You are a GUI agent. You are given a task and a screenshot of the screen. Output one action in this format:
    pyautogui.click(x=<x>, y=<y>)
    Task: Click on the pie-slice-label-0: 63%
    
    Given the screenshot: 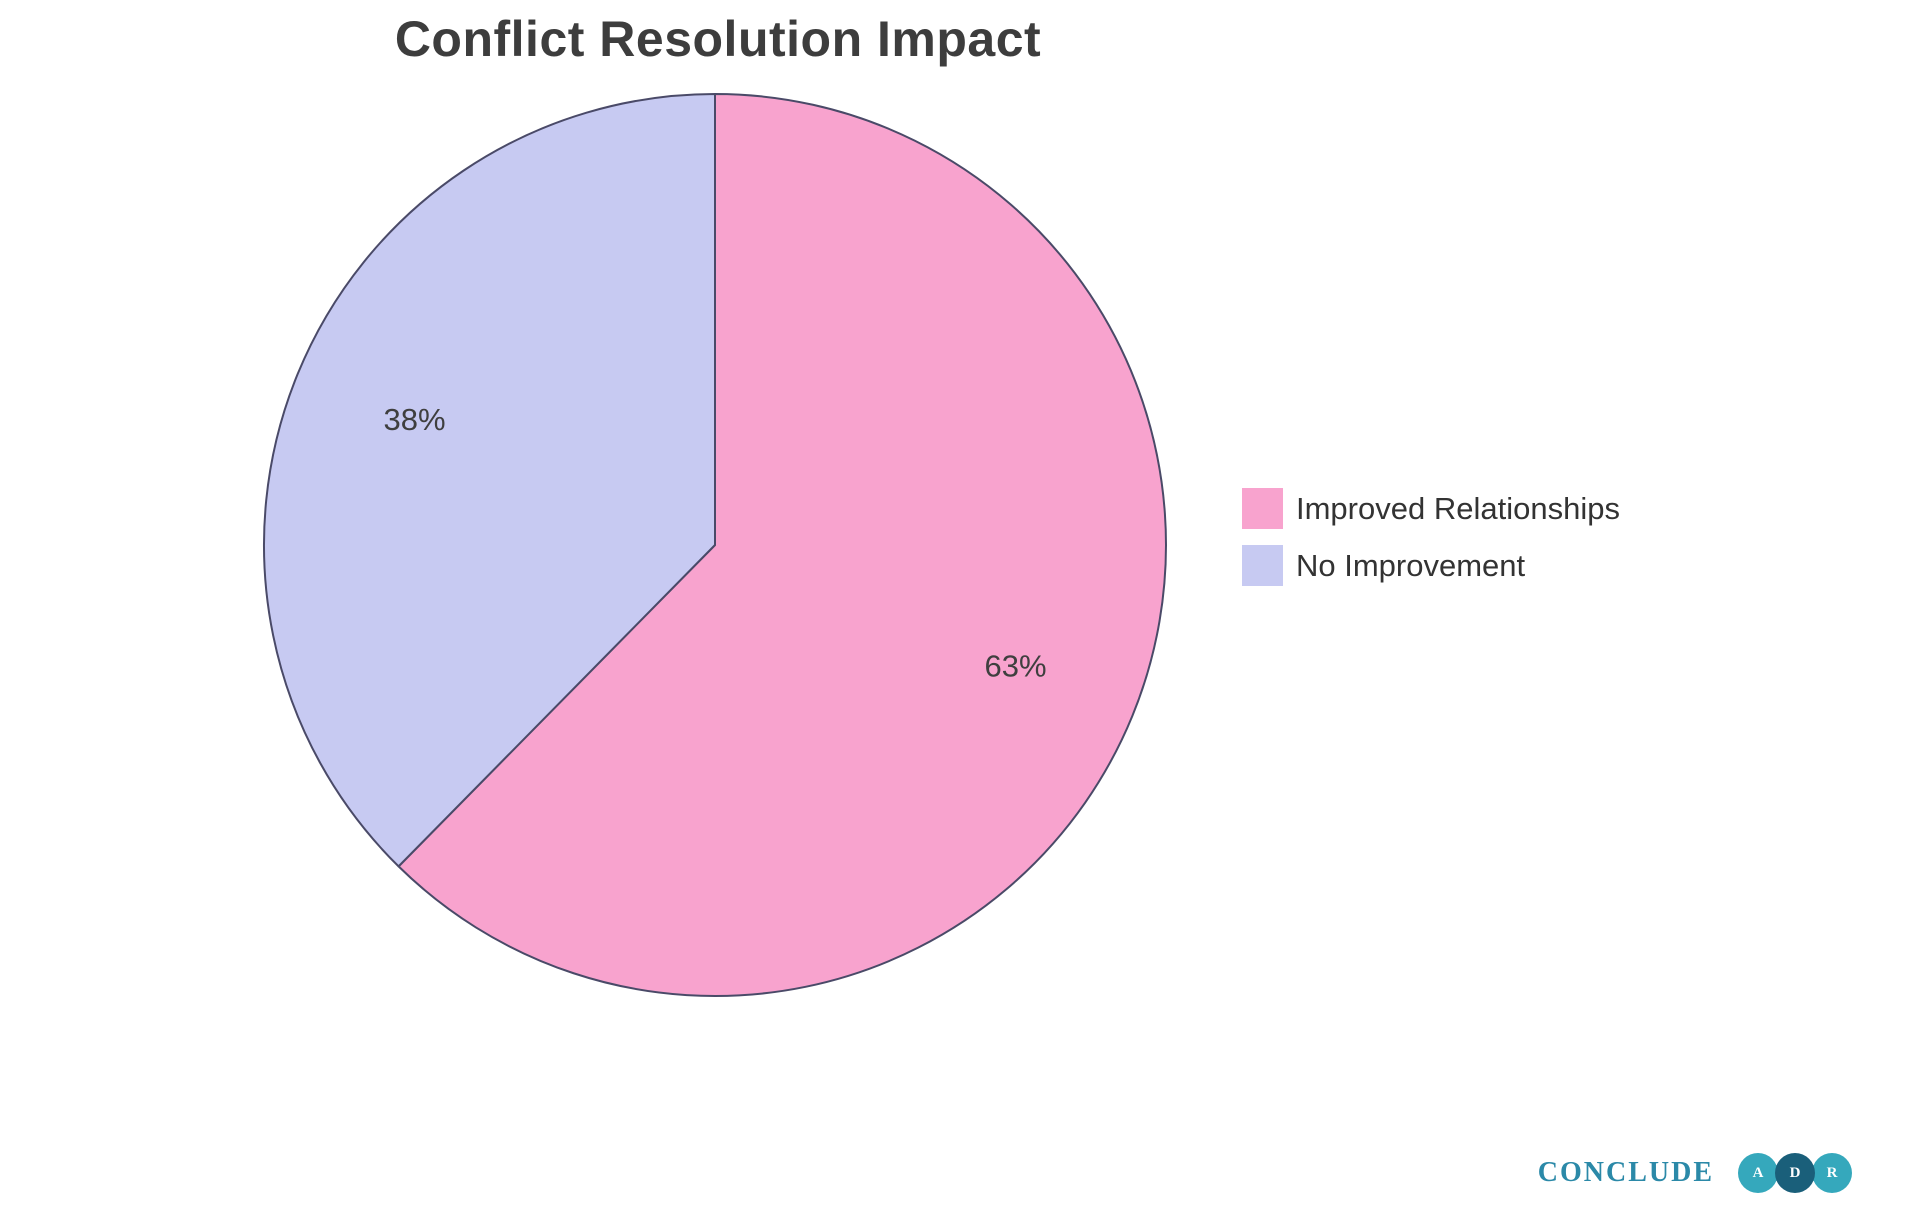 What is the action you would take?
    pyautogui.click(x=1015, y=665)
    